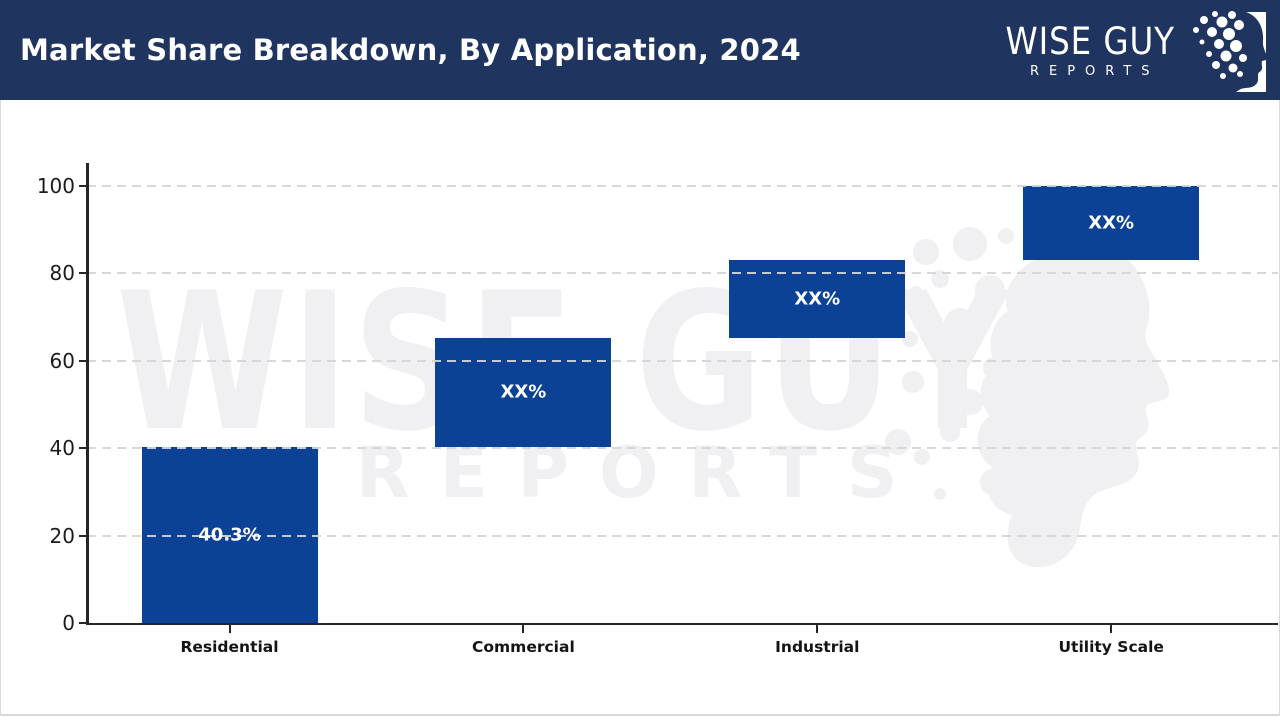  I want to click on y-tick-label: 20, so click(62, 535).